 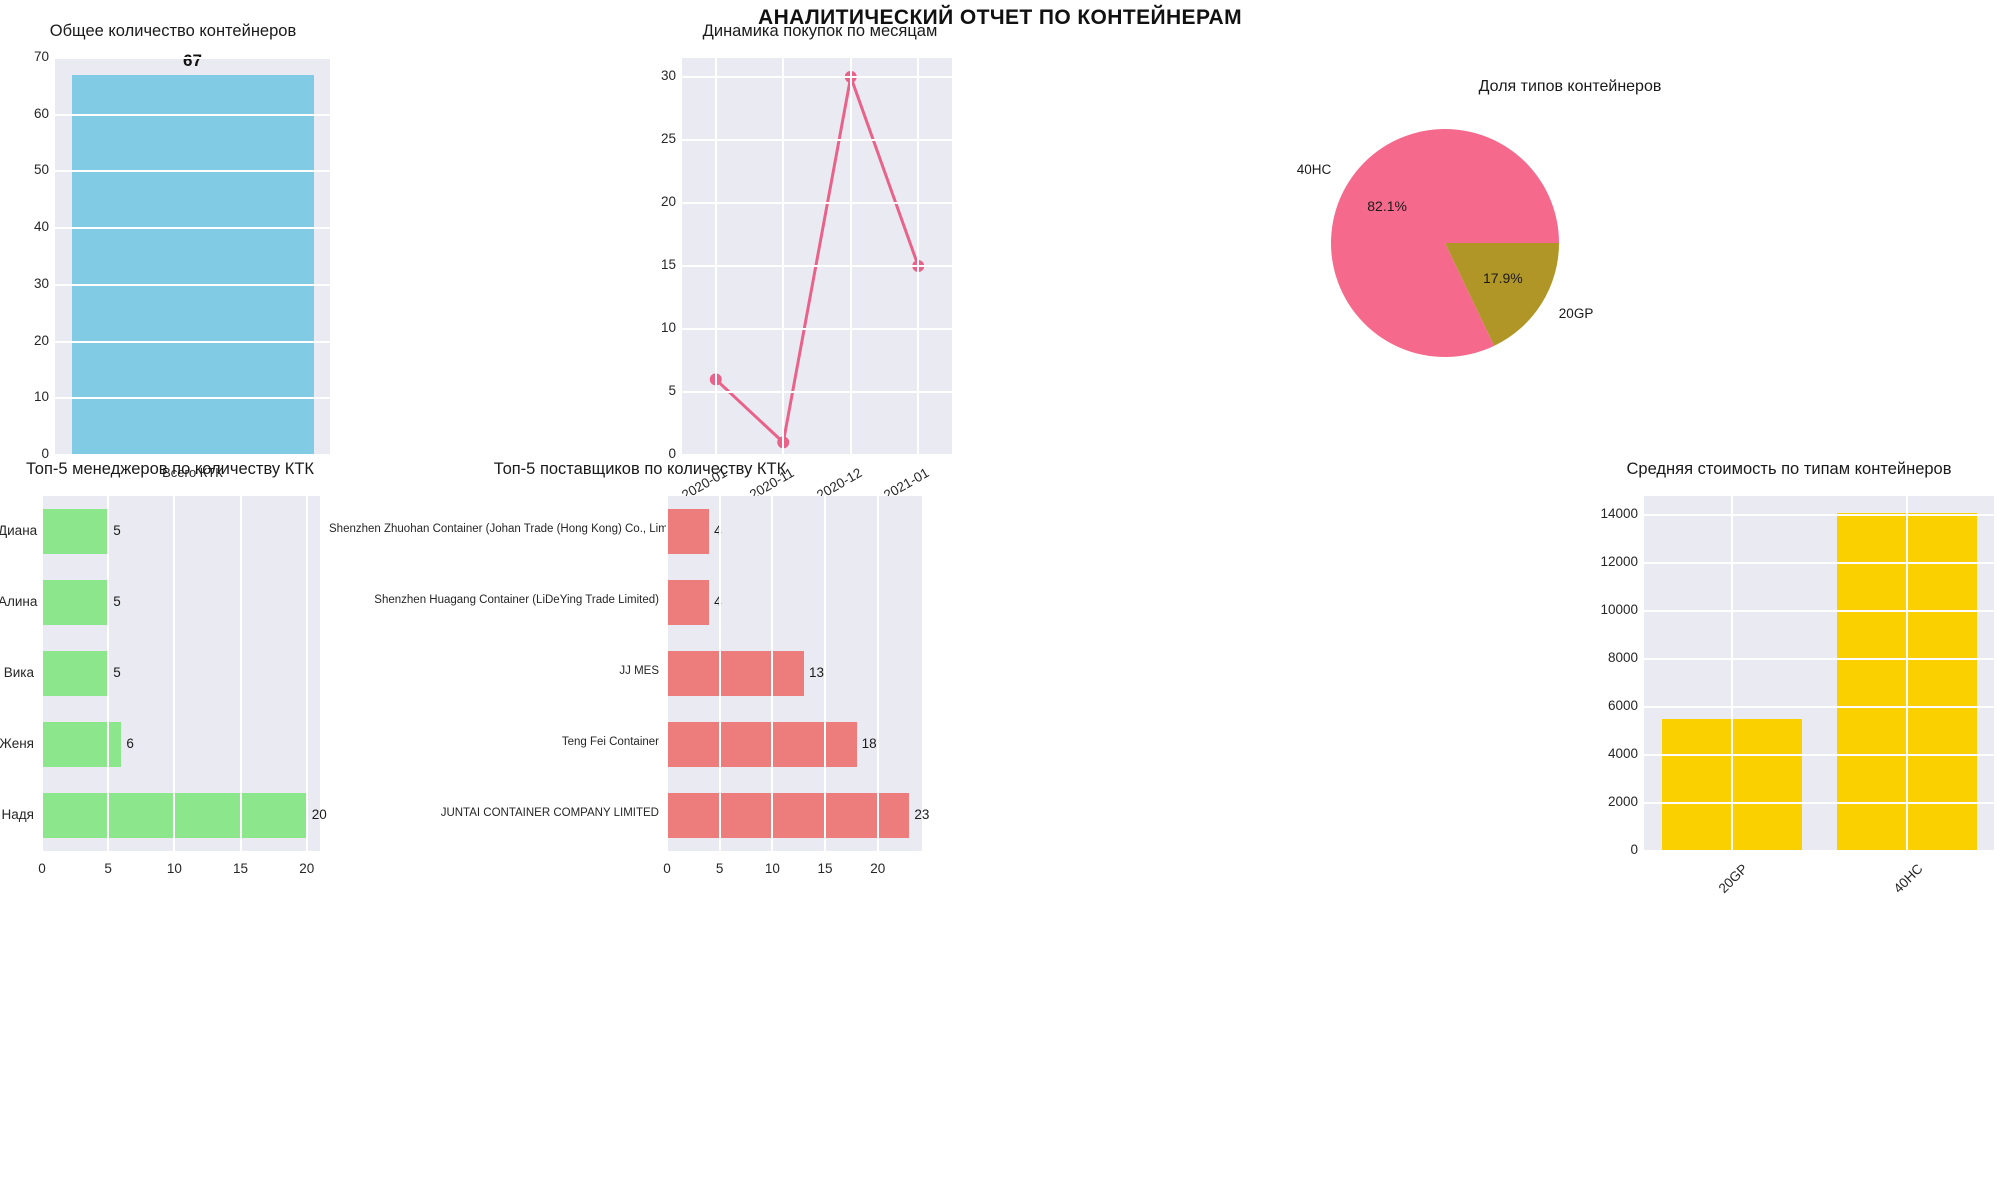 I want to click on y-tick-label: 4000, so click(x=1622, y=754).